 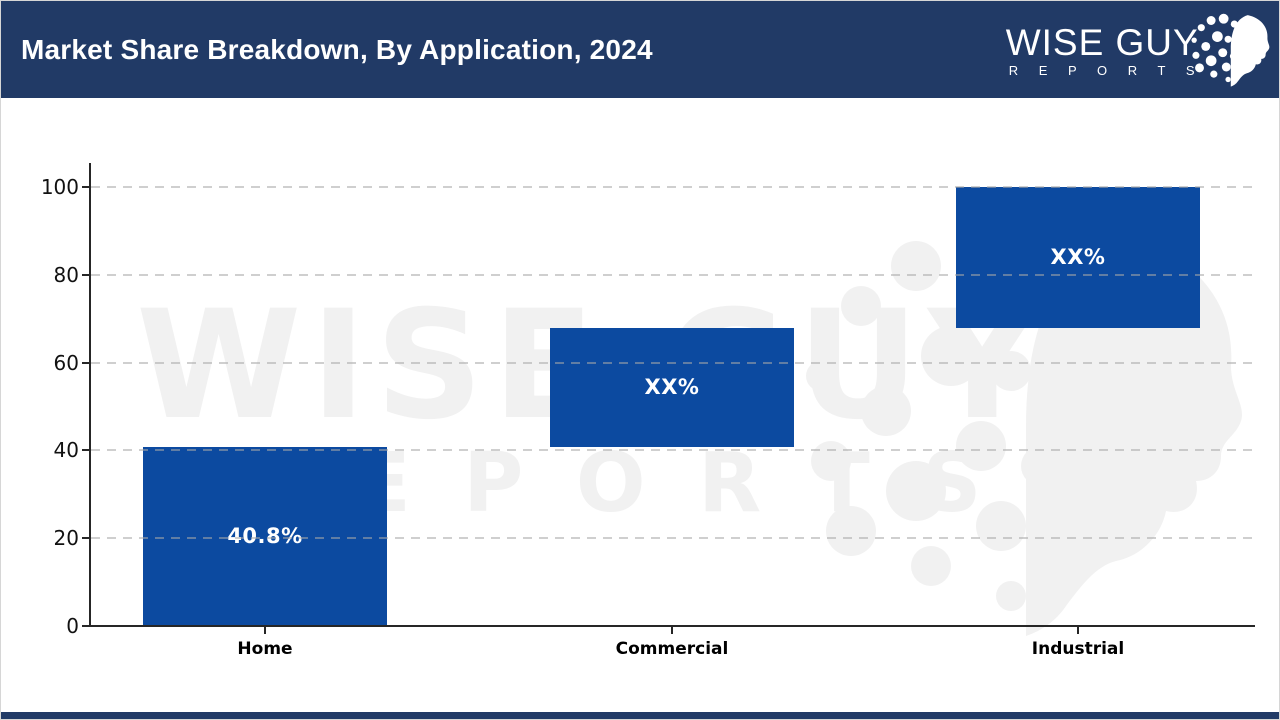 I want to click on bar-home: 40.8%, so click(x=265, y=536).